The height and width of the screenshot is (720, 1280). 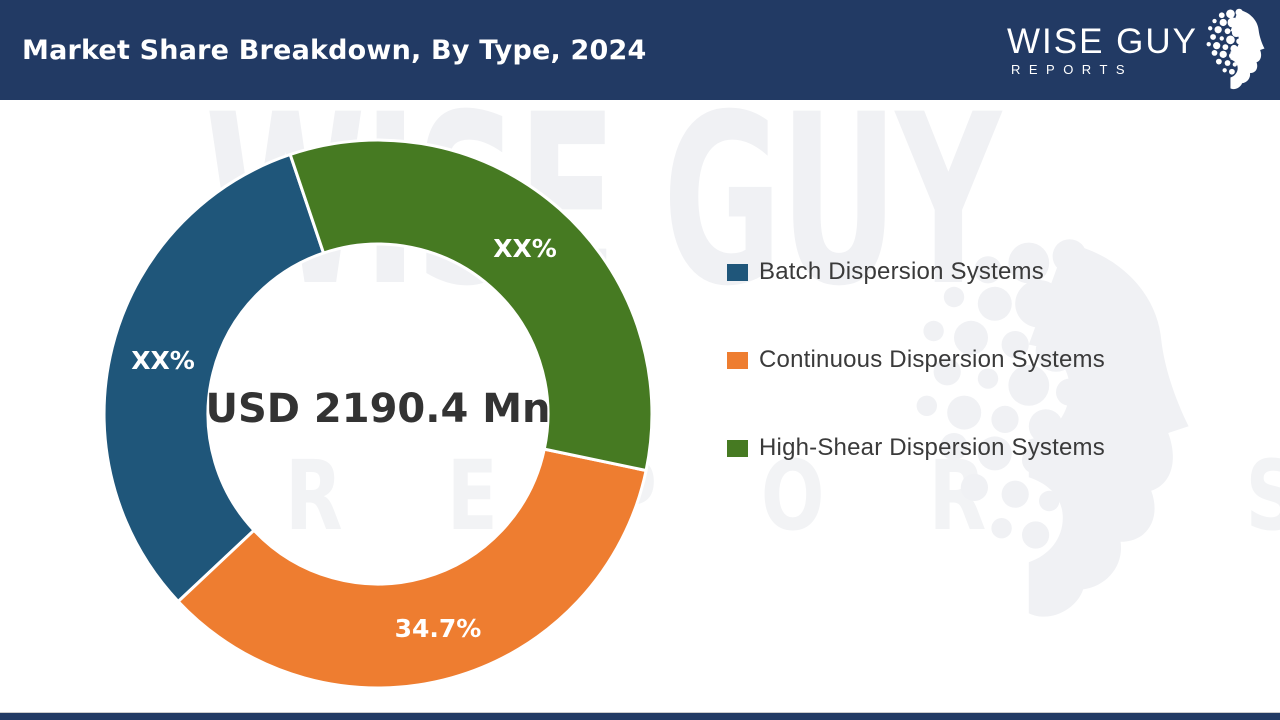 What do you see at coordinates (334, 50) in the screenshot?
I see `page-title: Market Share Breakdown, By Type, 2024` at bounding box center [334, 50].